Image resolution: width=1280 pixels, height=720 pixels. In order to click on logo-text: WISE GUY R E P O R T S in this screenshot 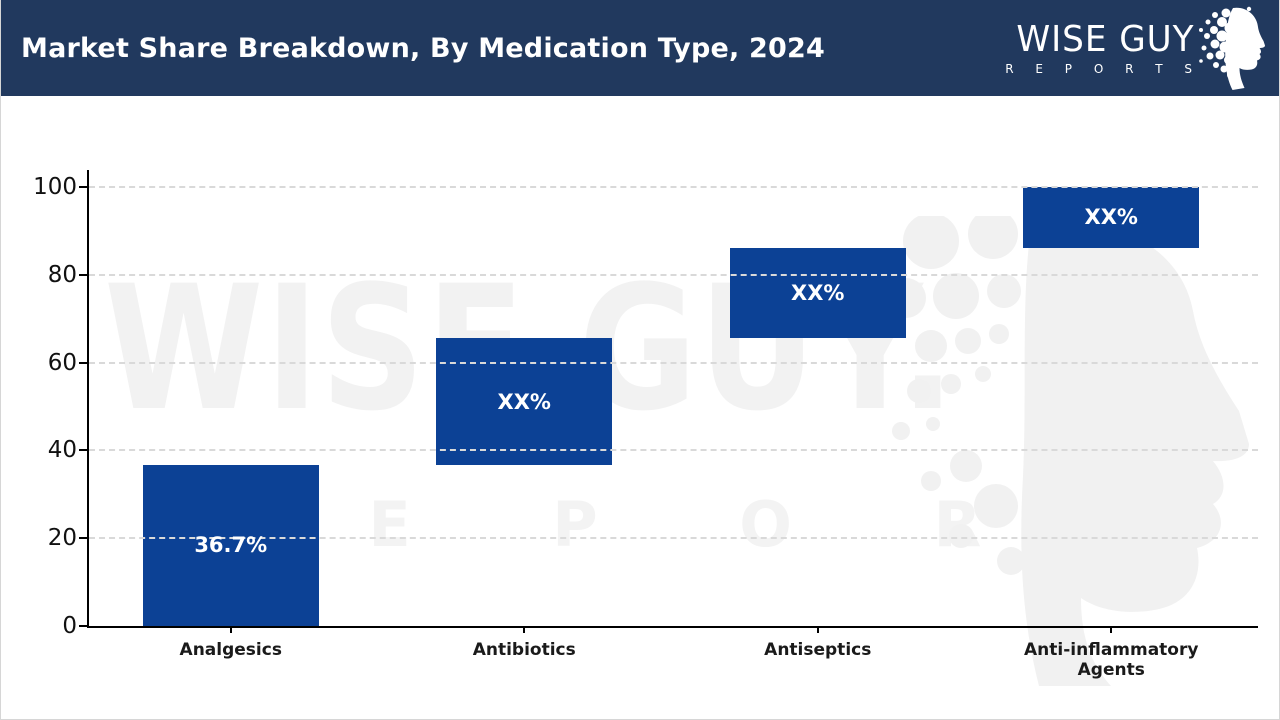, I will do `click(1101, 47)`.